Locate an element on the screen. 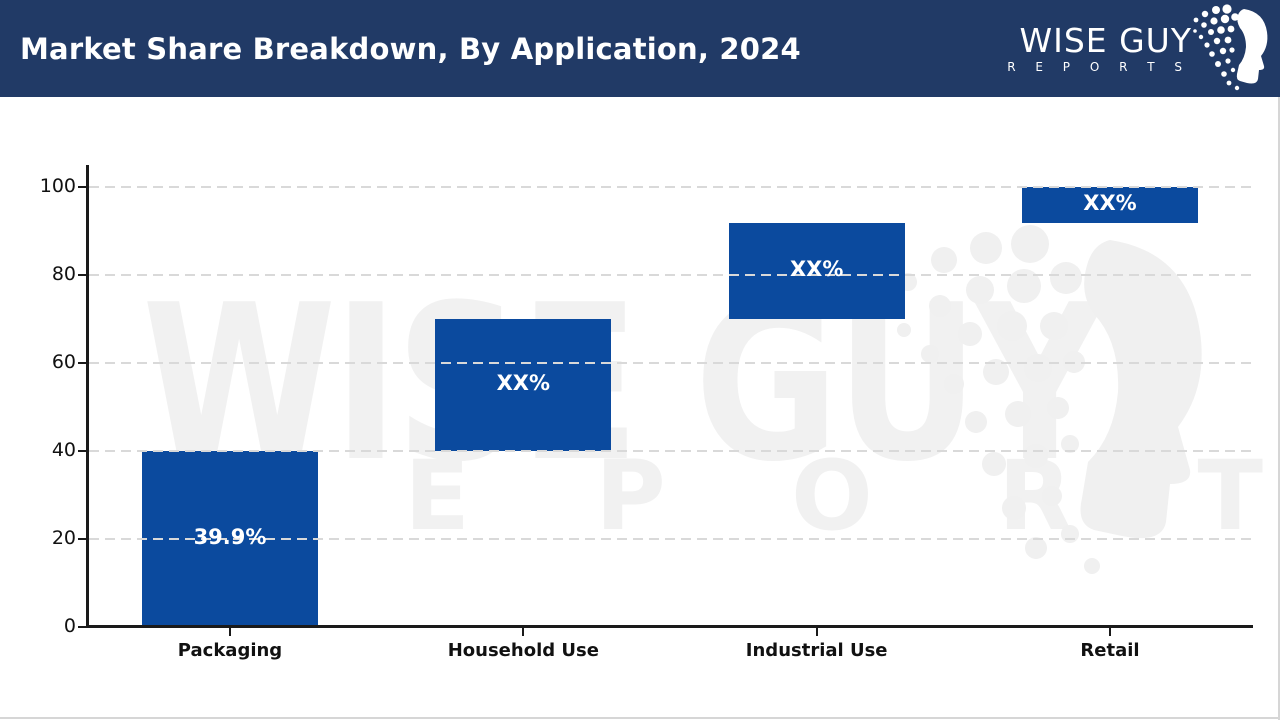 The width and height of the screenshot is (1280, 720). bar-retail is located at coordinates (1109, 205).